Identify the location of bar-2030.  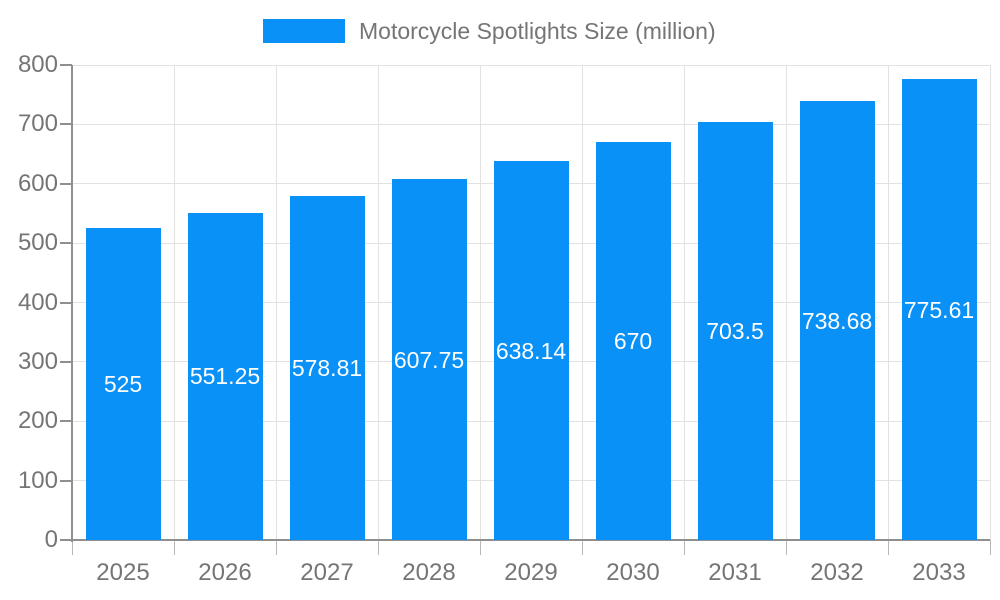
(633, 341).